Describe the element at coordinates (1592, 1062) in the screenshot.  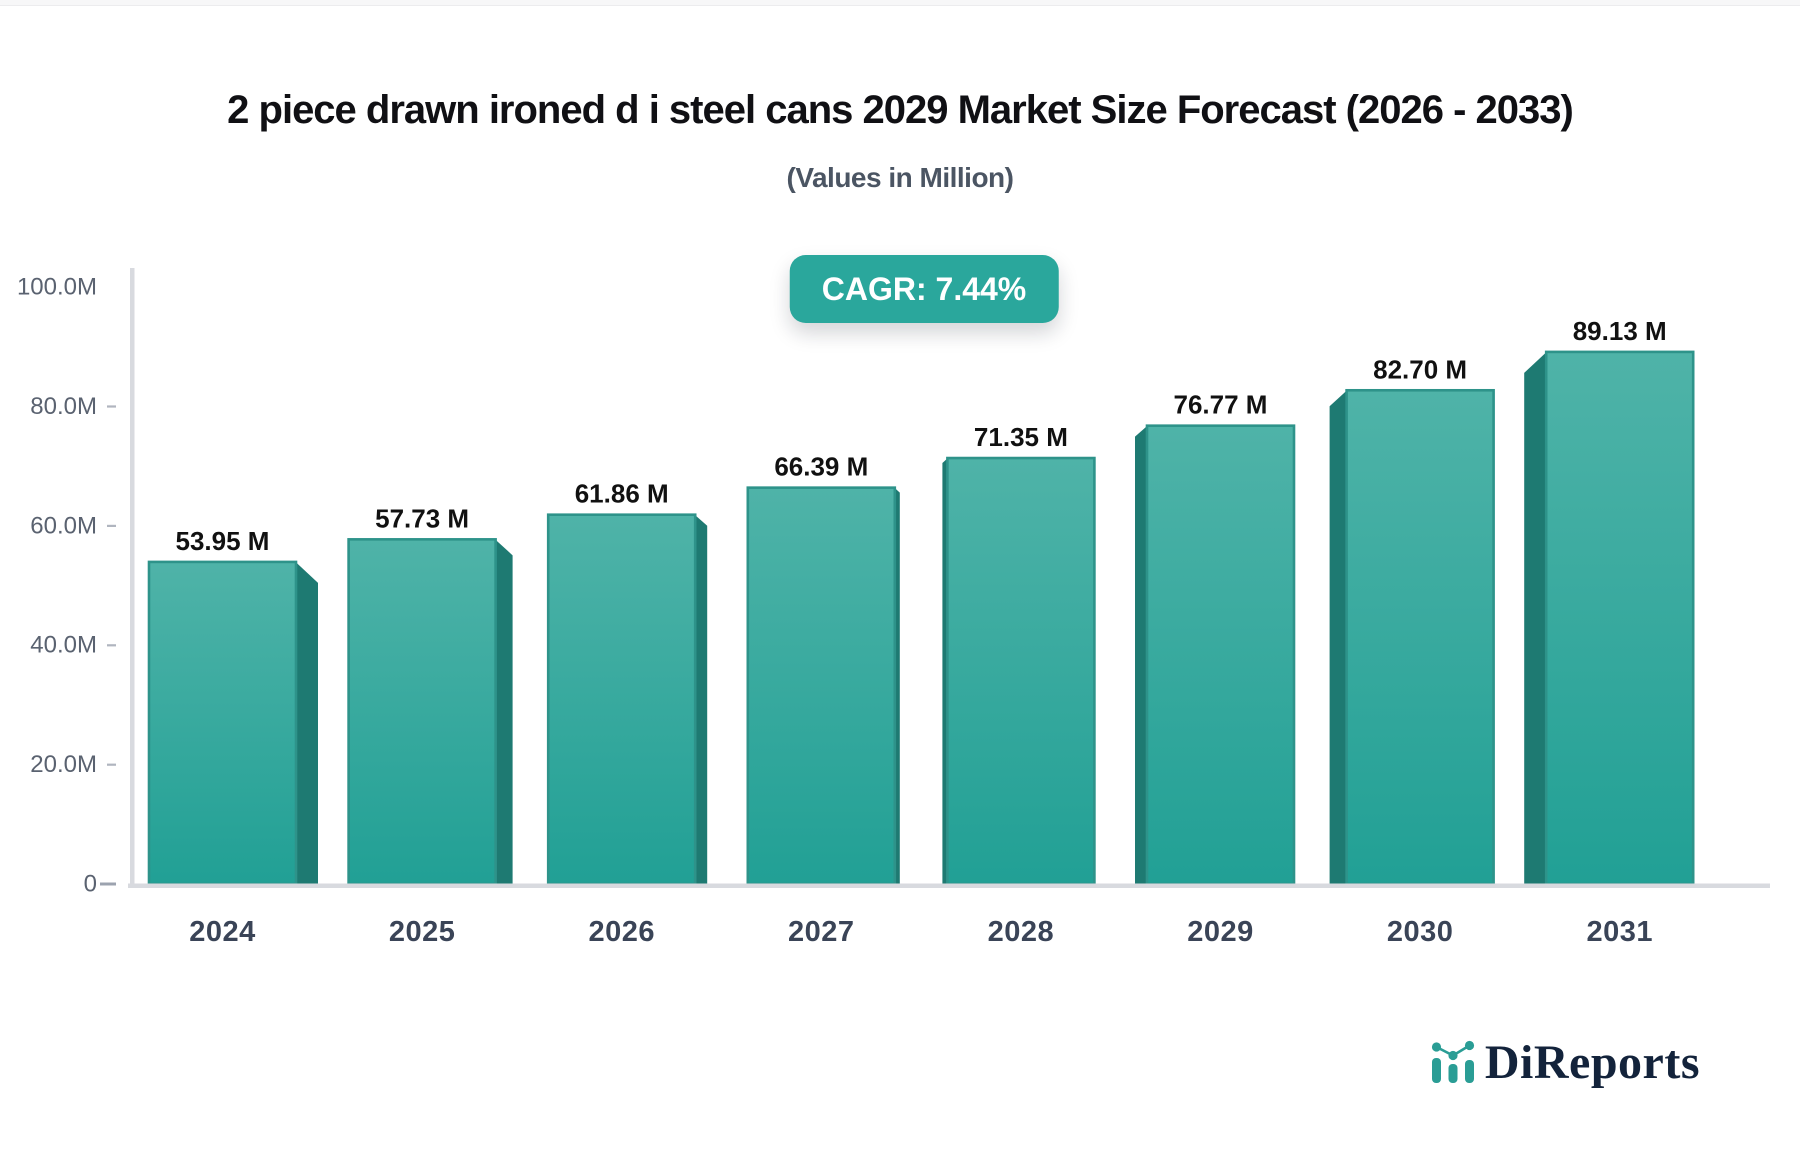
I see `direports-logo-text: DiReports` at that location.